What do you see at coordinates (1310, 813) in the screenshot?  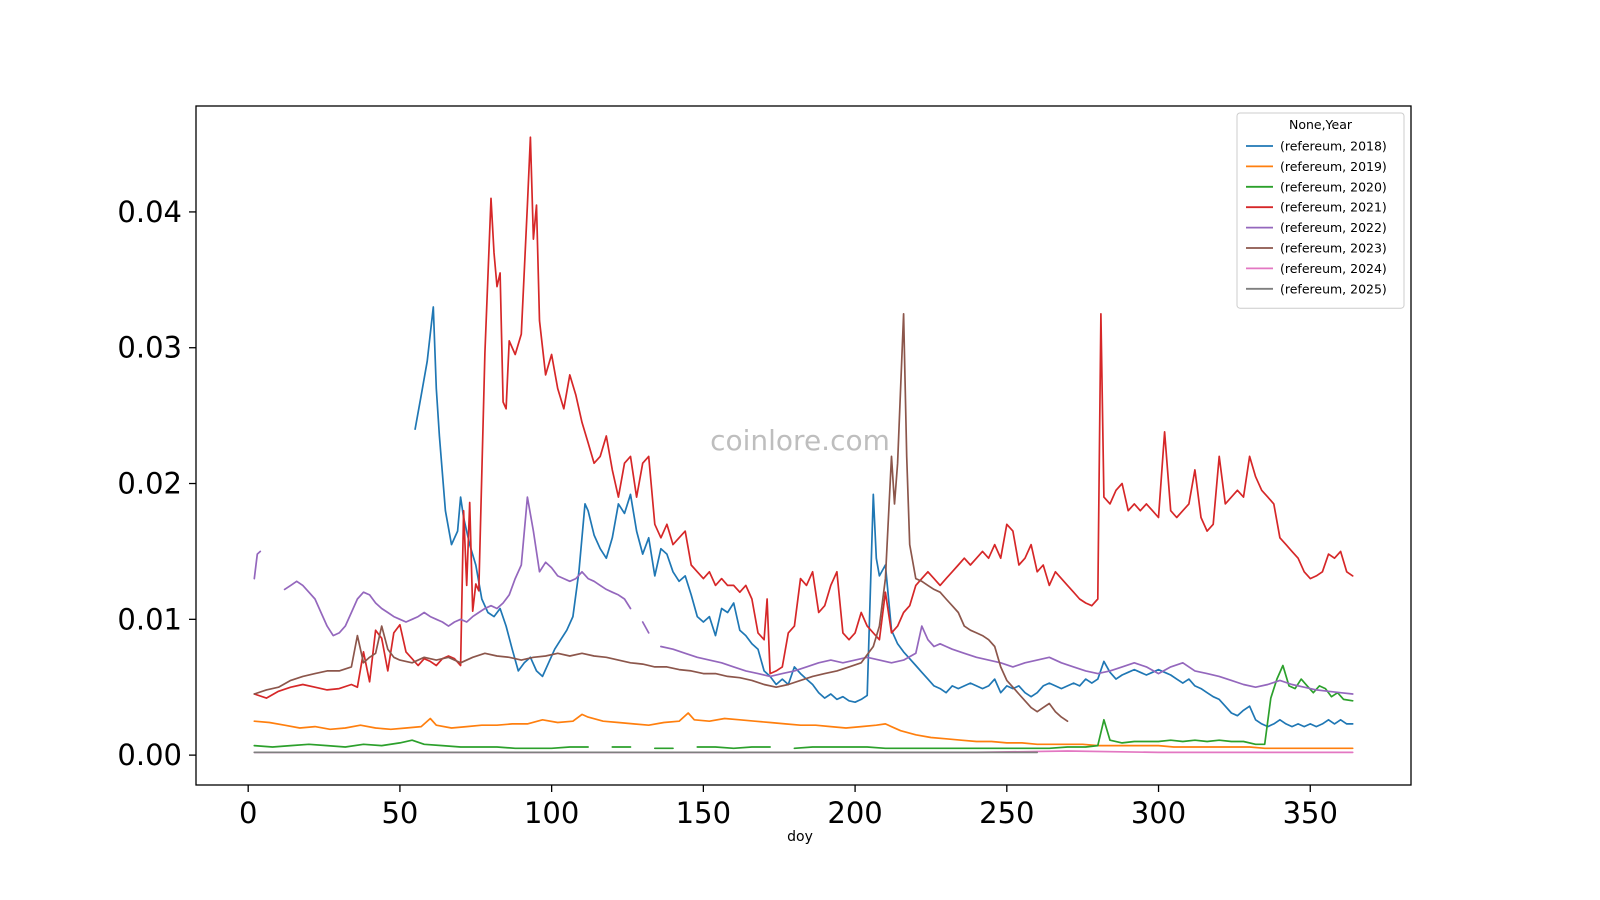 I see `x-tick-label: 350` at bounding box center [1310, 813].